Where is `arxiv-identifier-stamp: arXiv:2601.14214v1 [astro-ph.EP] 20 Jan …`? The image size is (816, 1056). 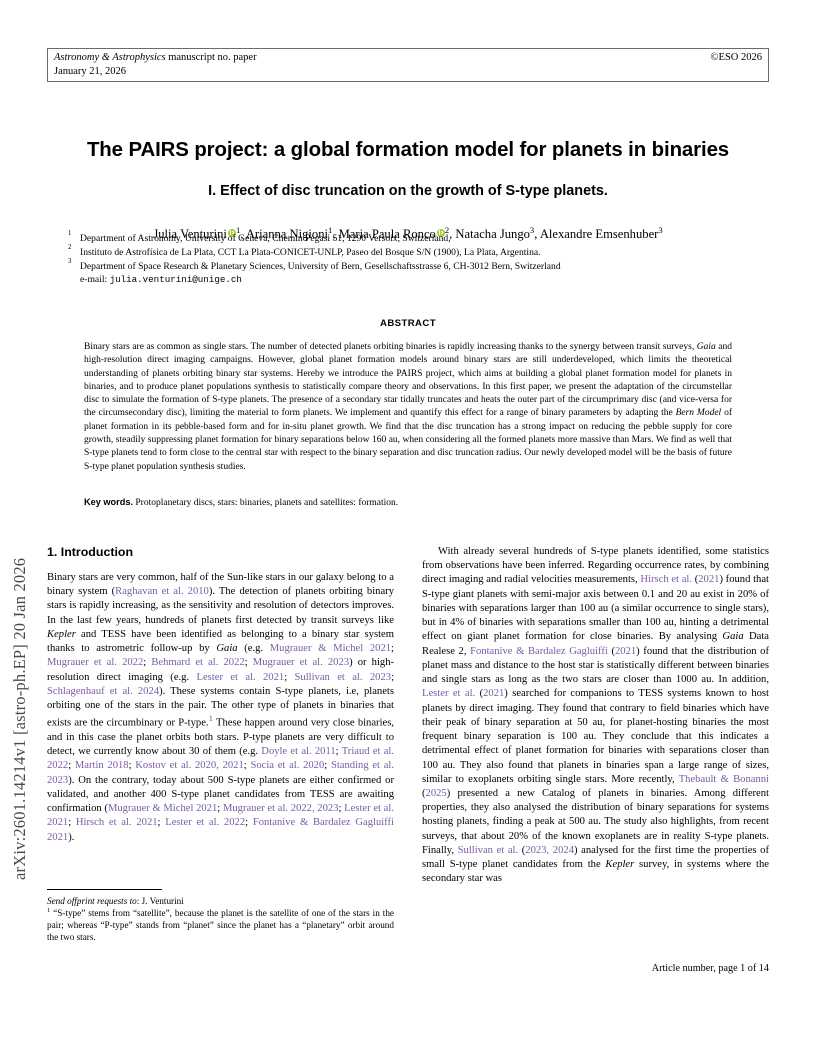 arxiv-identifier-stamp: arXiv:2601.14214v1 [astro-ph.EP] 20 Jan … is located at coordinates (20, 440).